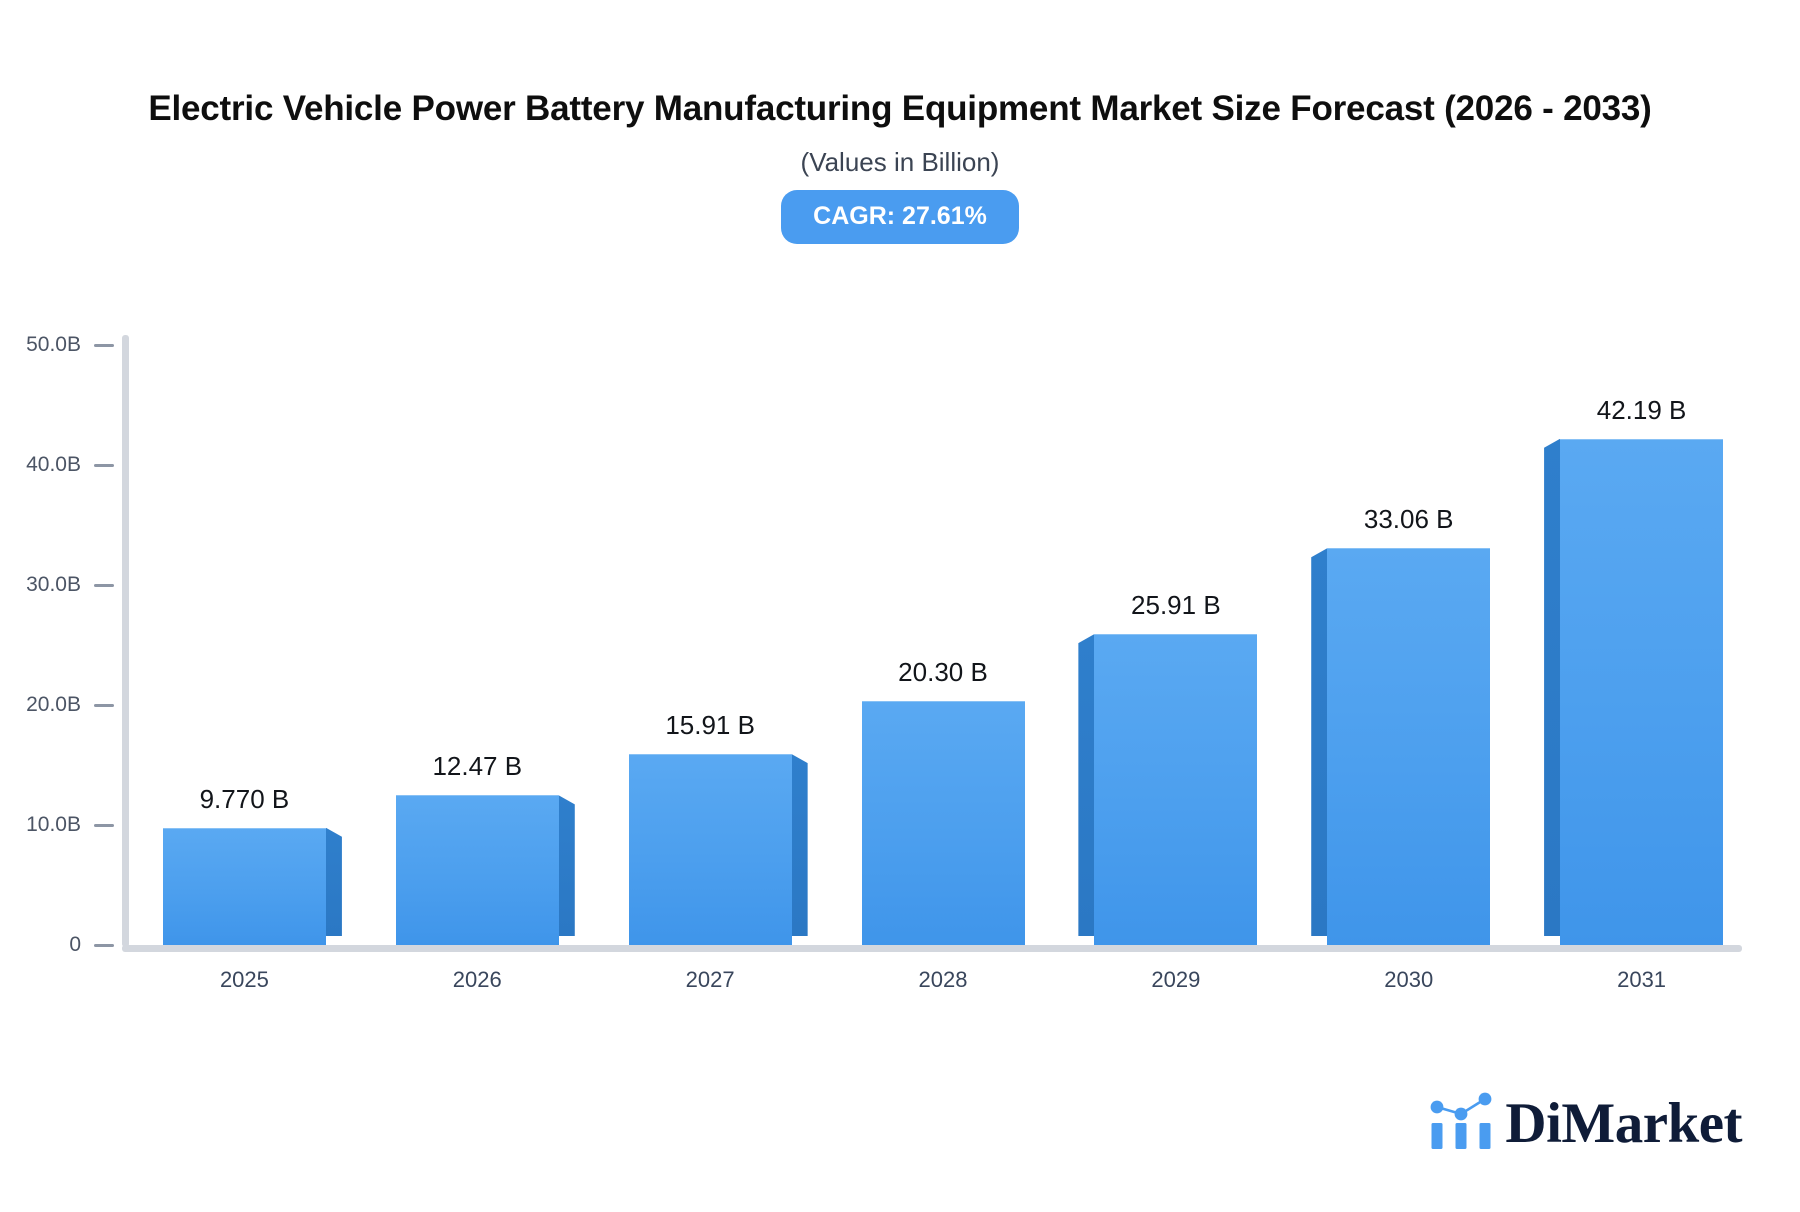  Describe the element at coordinates (710, 668) in the screenshot. I see `bar-slot: 15.91 B 2027` at that location.